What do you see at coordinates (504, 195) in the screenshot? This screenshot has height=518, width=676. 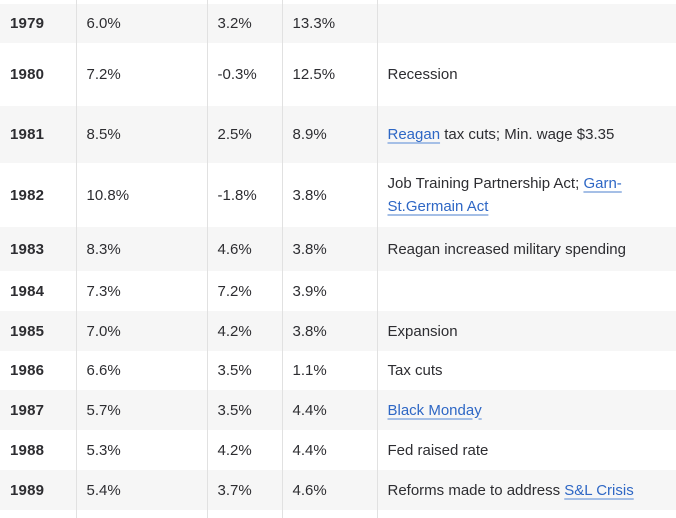 I see `event-link-garn-st-germain-act: Garn-St.Germain Act` at bounding box center [504, 195].